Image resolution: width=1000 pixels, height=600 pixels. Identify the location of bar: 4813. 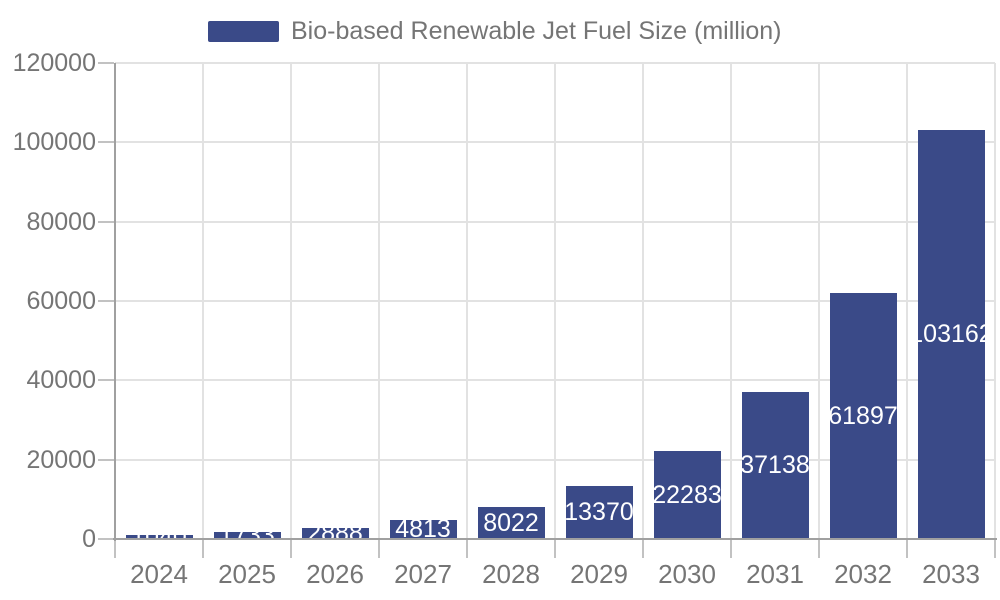
(423, 529).